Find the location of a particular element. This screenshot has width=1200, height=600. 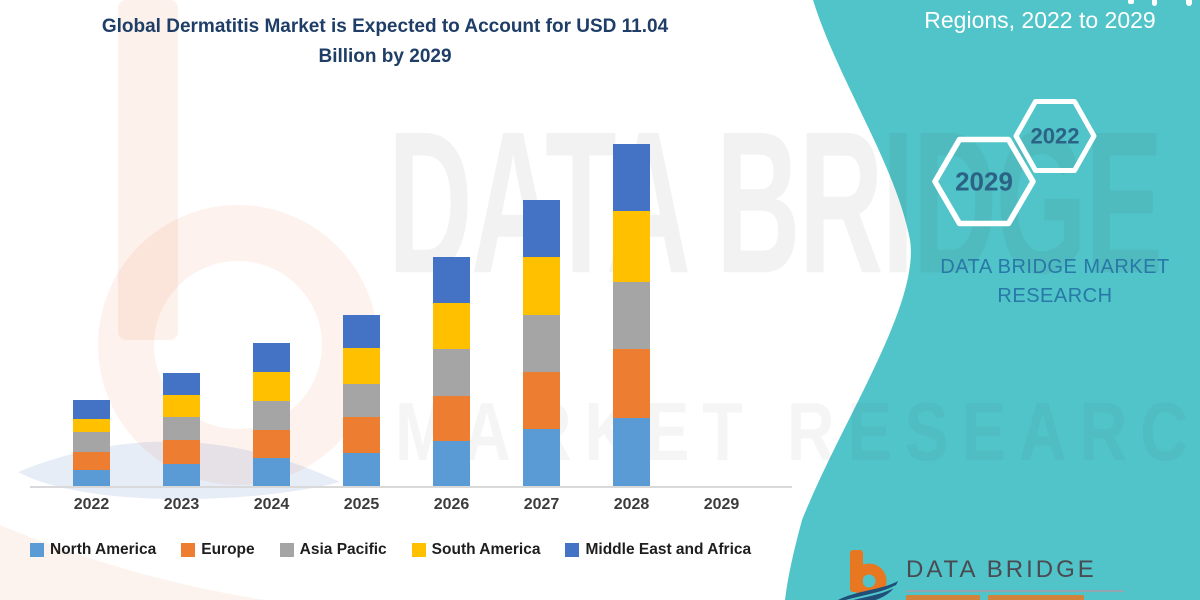

bar-segment-2023-north-america is located at coordinates (181, 475).